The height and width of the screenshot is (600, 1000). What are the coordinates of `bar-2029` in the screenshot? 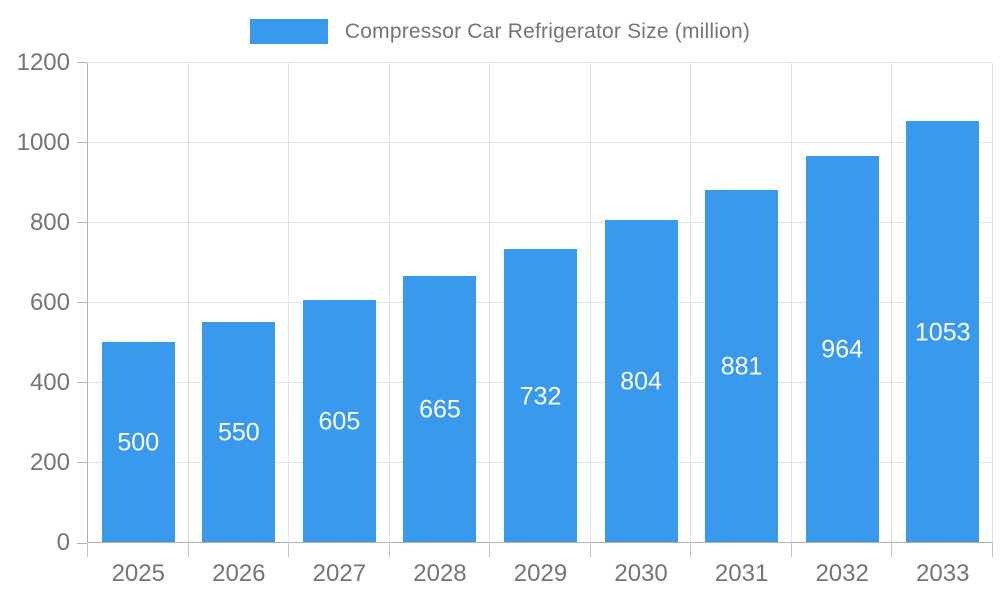 It's located at (540, 395).